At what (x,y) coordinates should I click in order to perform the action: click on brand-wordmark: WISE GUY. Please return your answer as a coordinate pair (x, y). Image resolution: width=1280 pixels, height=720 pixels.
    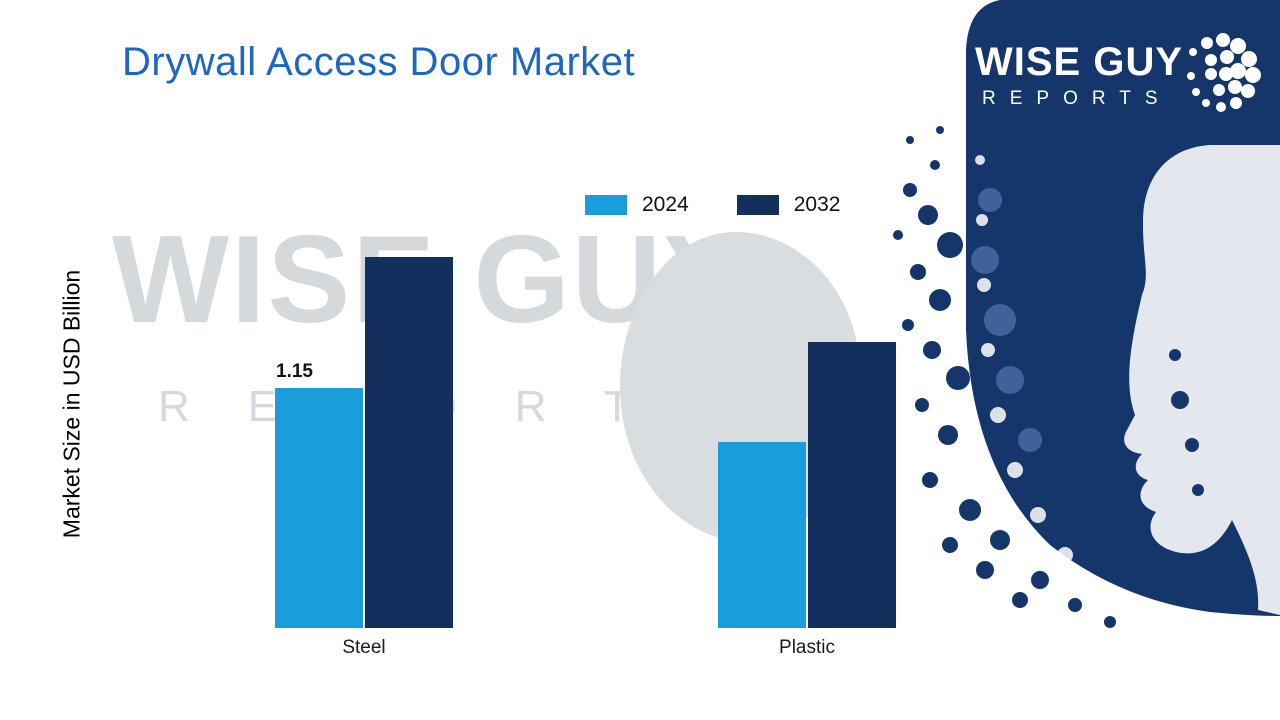
    Looking at the image, I should click on (1079, 62).